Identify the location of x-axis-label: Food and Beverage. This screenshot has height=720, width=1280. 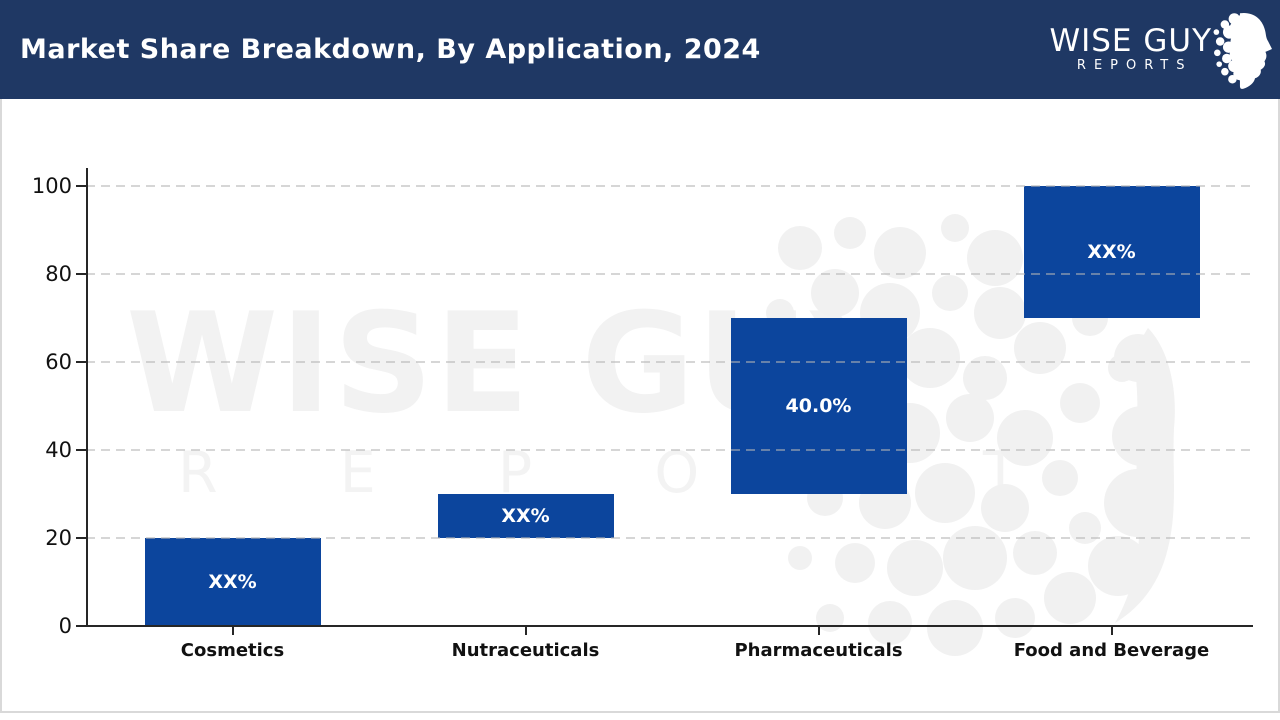
(1111, 650).